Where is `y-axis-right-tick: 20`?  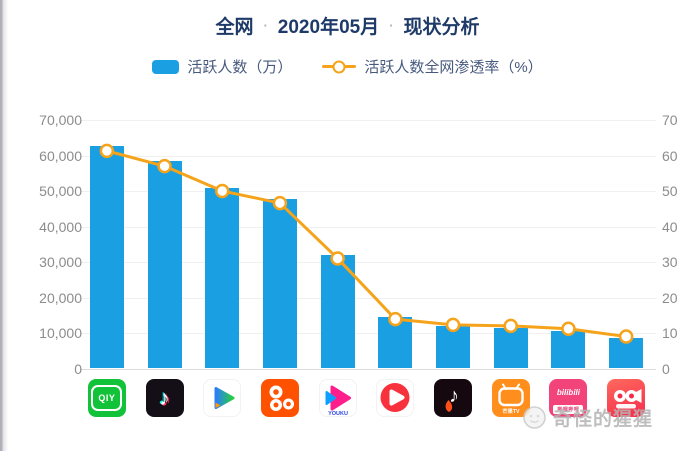 y-axis-right-tick: 20 is located at coordinates (670, 297).